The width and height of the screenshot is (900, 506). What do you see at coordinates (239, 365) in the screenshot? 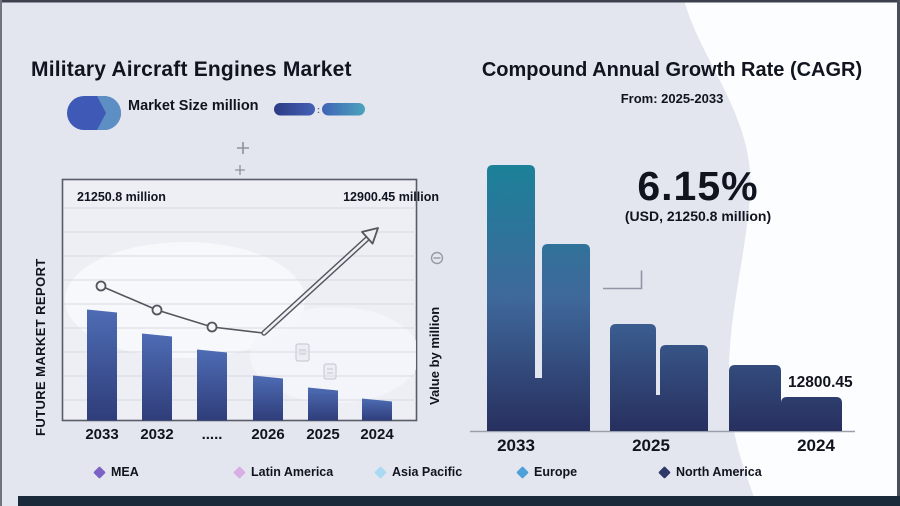
I see `left-chart-bars` at bounding box center [239, 365].